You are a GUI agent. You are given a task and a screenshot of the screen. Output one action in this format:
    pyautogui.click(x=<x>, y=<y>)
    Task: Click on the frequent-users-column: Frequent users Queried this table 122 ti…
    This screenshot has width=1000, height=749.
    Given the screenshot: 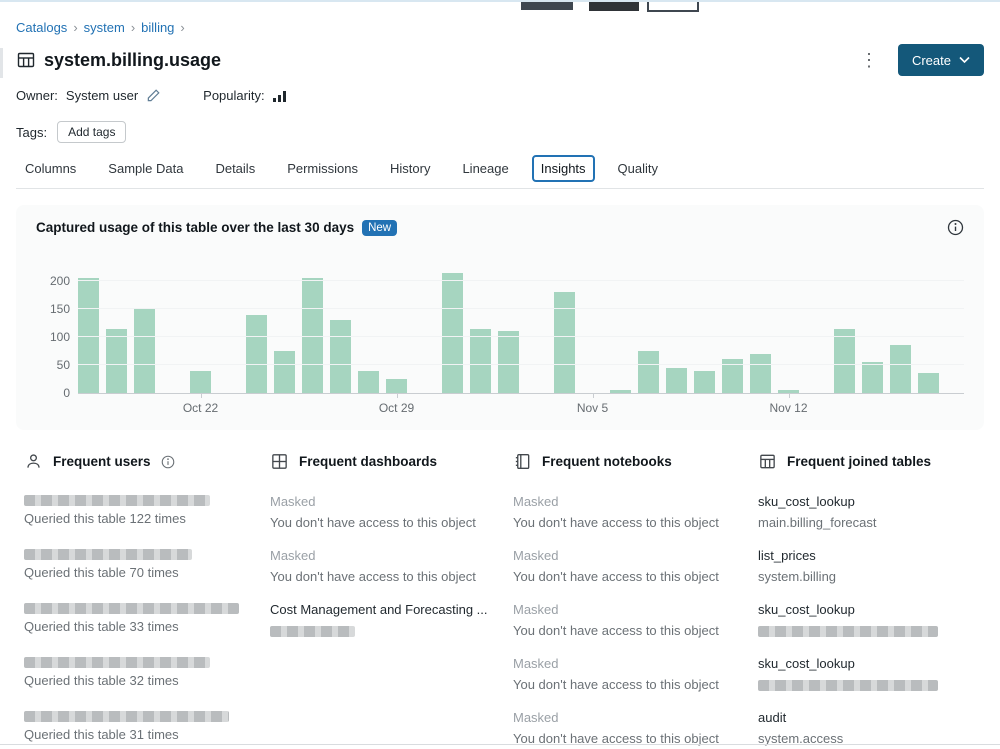 What is the action you would take?
    pyautogui.click(x=147, y=600)
    